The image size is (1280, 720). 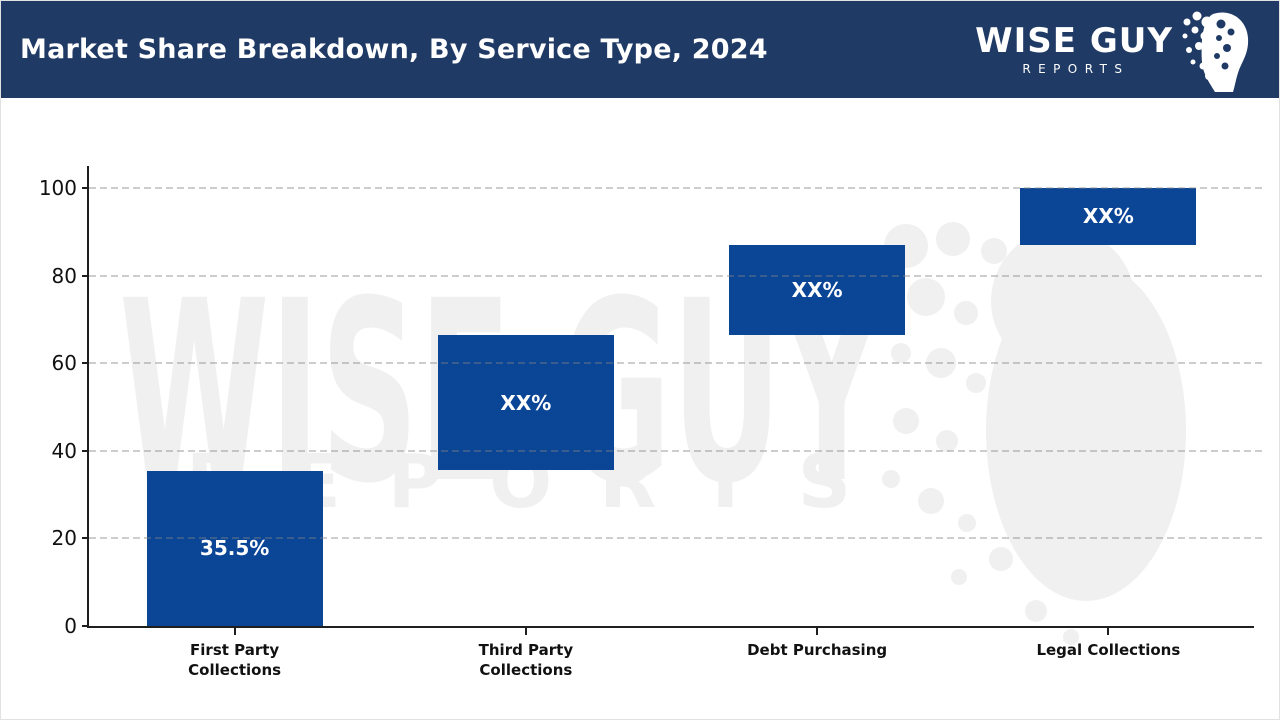 I want to click on bar-value-label-1: 35.5%, so click(x=234, y=548).